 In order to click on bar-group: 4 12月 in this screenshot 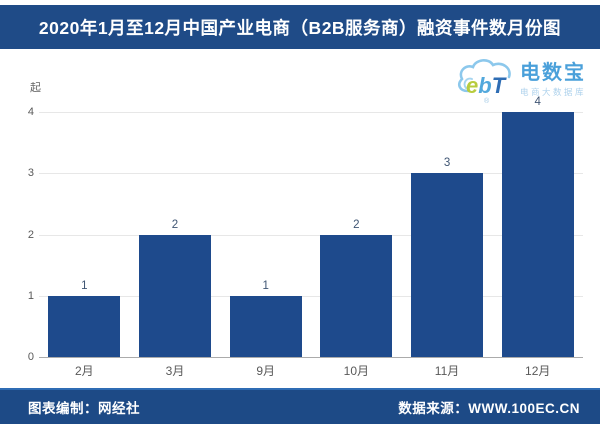, I will do `click(537, 237)`.